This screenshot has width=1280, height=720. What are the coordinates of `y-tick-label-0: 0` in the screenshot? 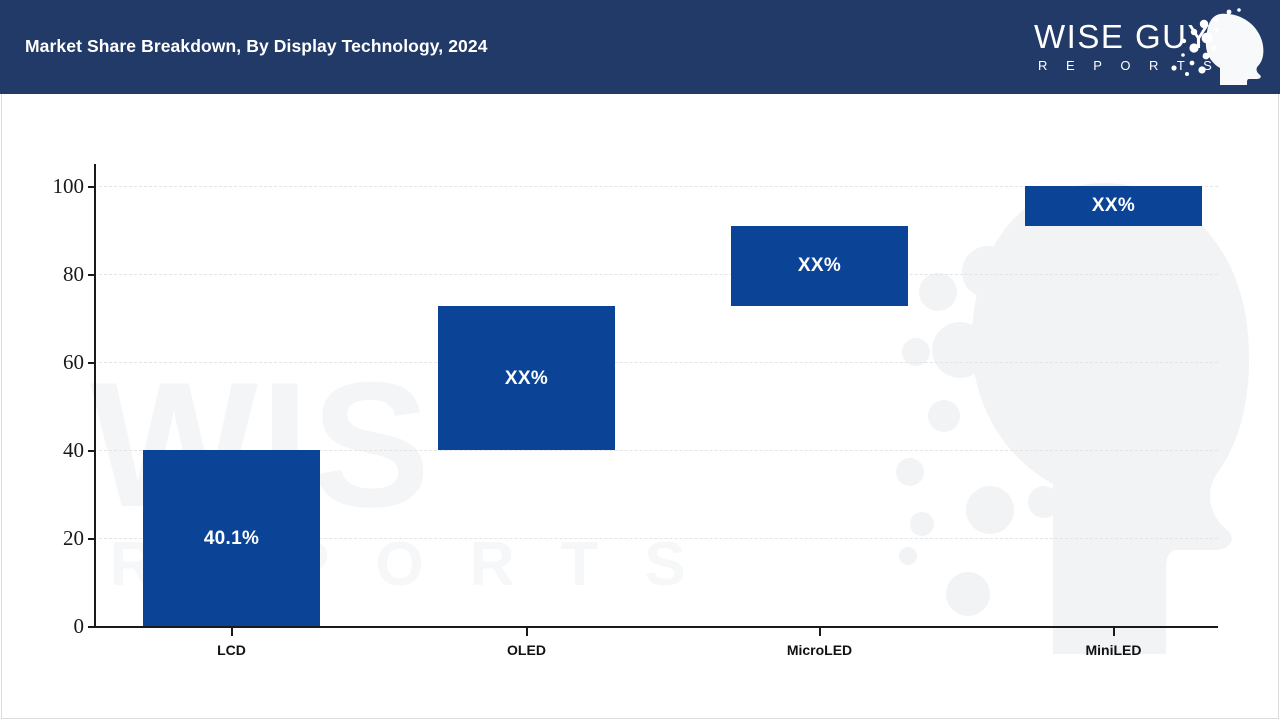 It's located at (79, 626).